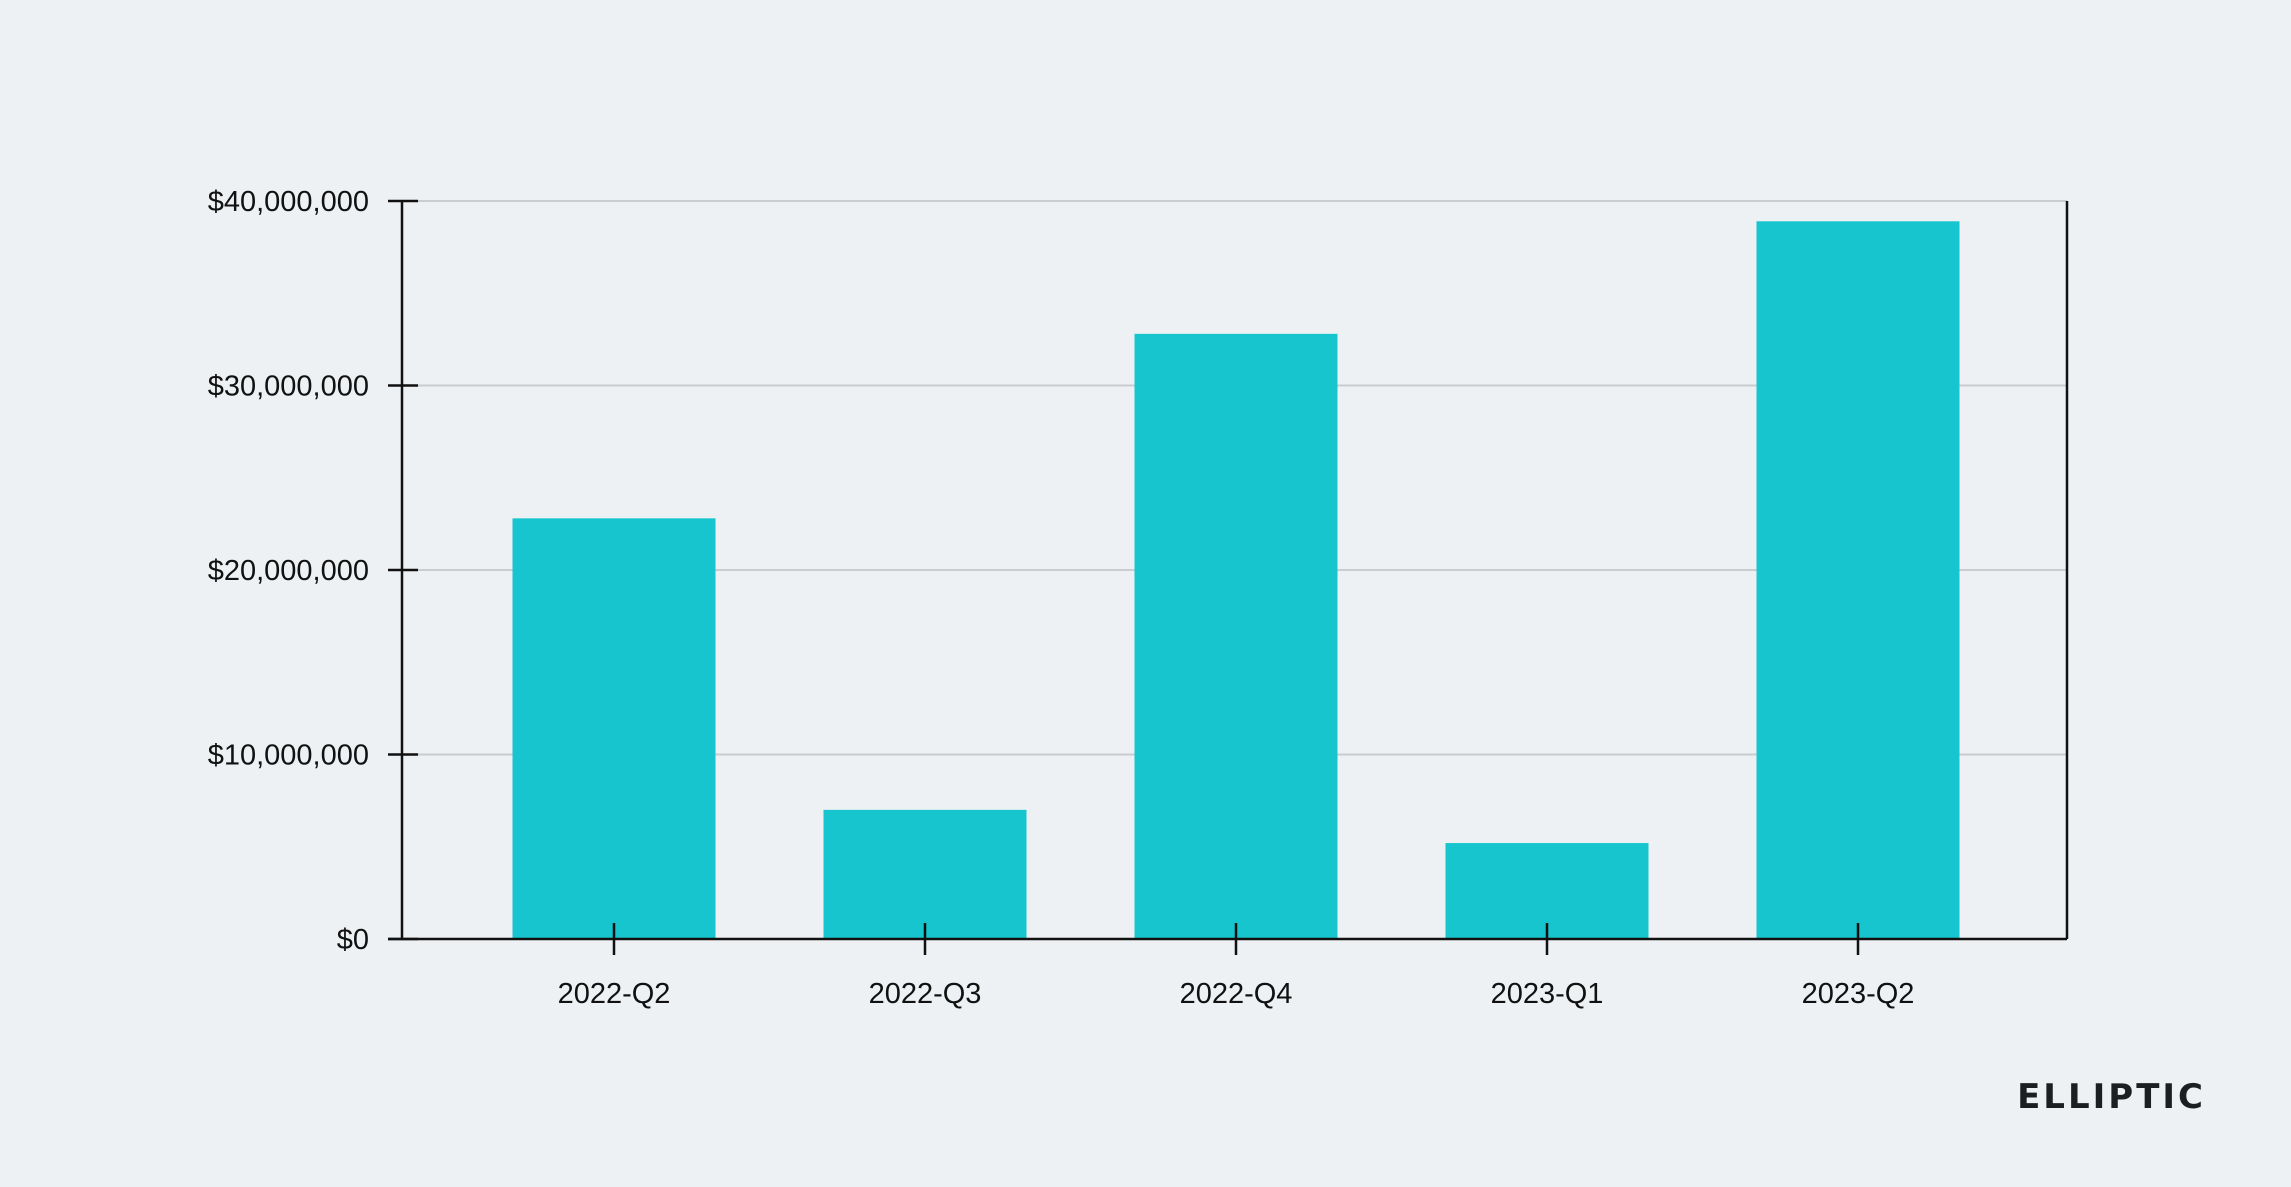 This screenshot has width=2291, height=1187. What do you see at coordinates (288, 202) in the screenshot?
I see `y-tick-label: $40,000,000` at bounding box center [288, 202].